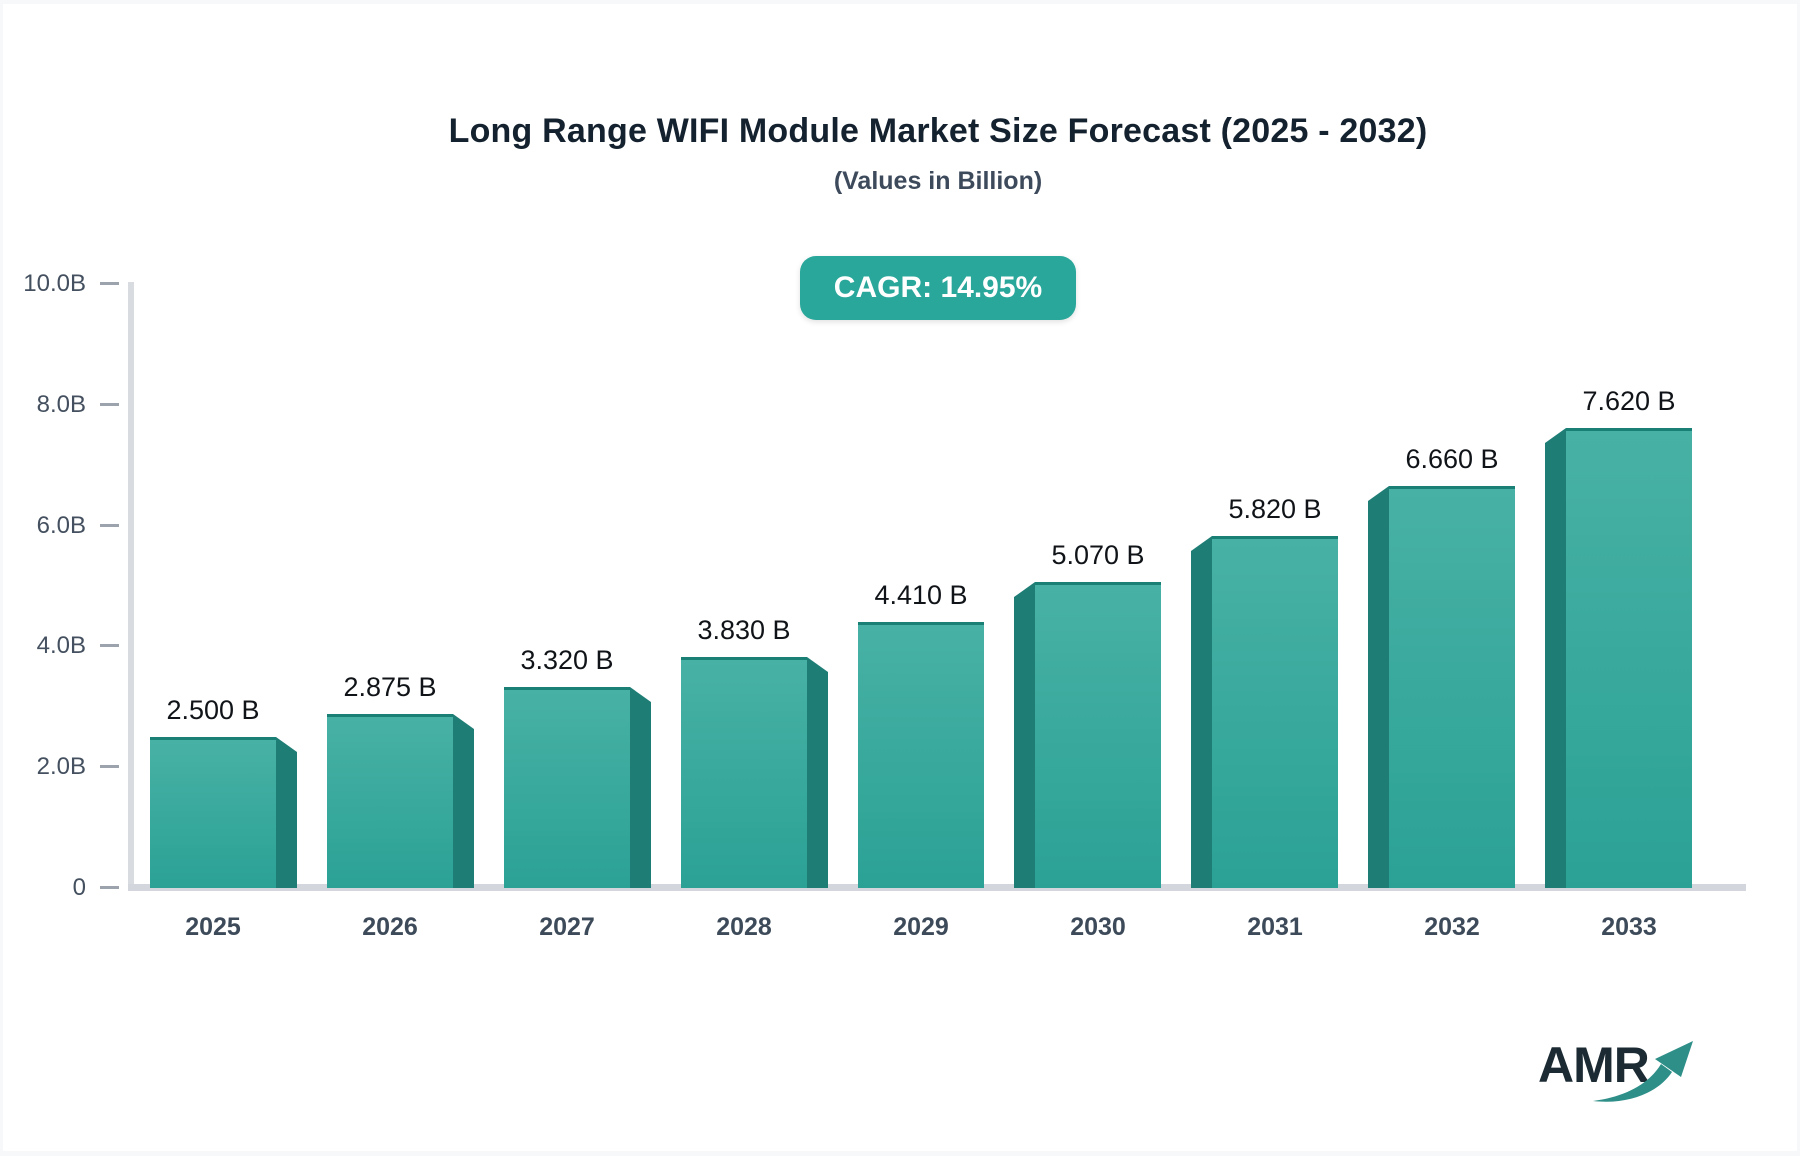  What do you see at coordinates (79, 887) in the screenshot?
I see `y-tick-label: 0` at bounding box center [79, 887].